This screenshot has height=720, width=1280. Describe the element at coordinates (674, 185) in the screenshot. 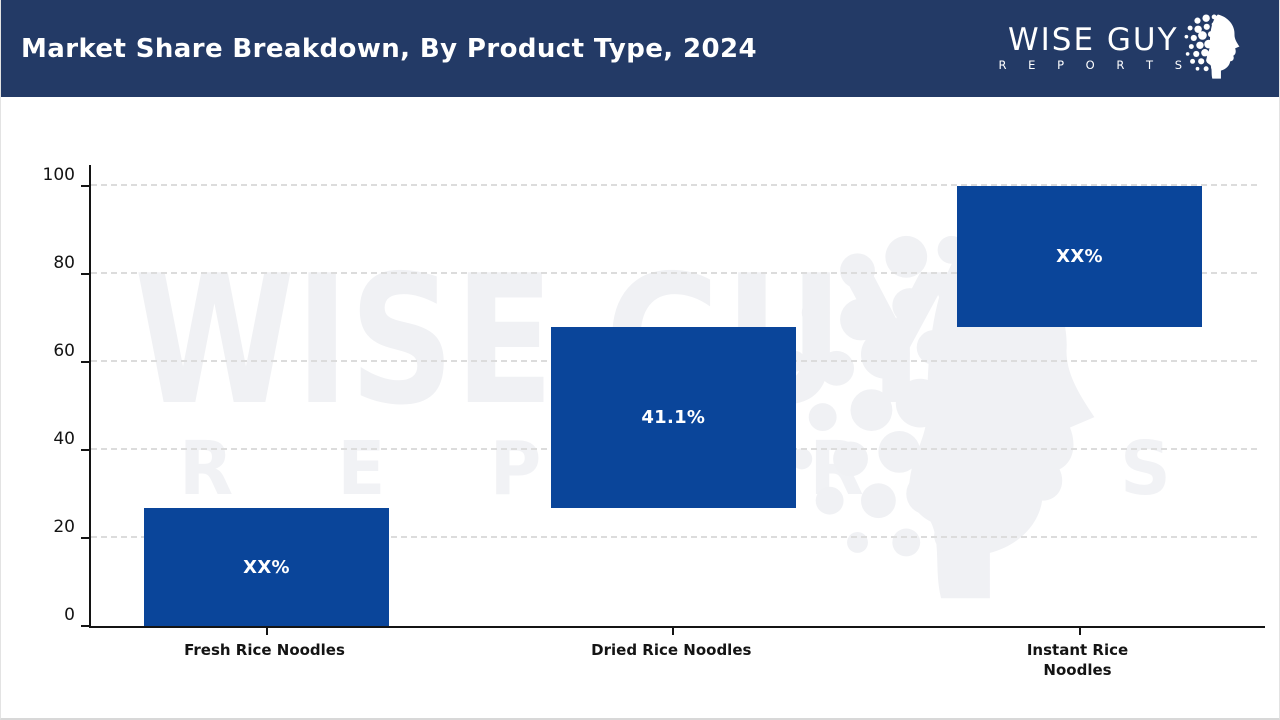

I see `gridline-y100` at that location.